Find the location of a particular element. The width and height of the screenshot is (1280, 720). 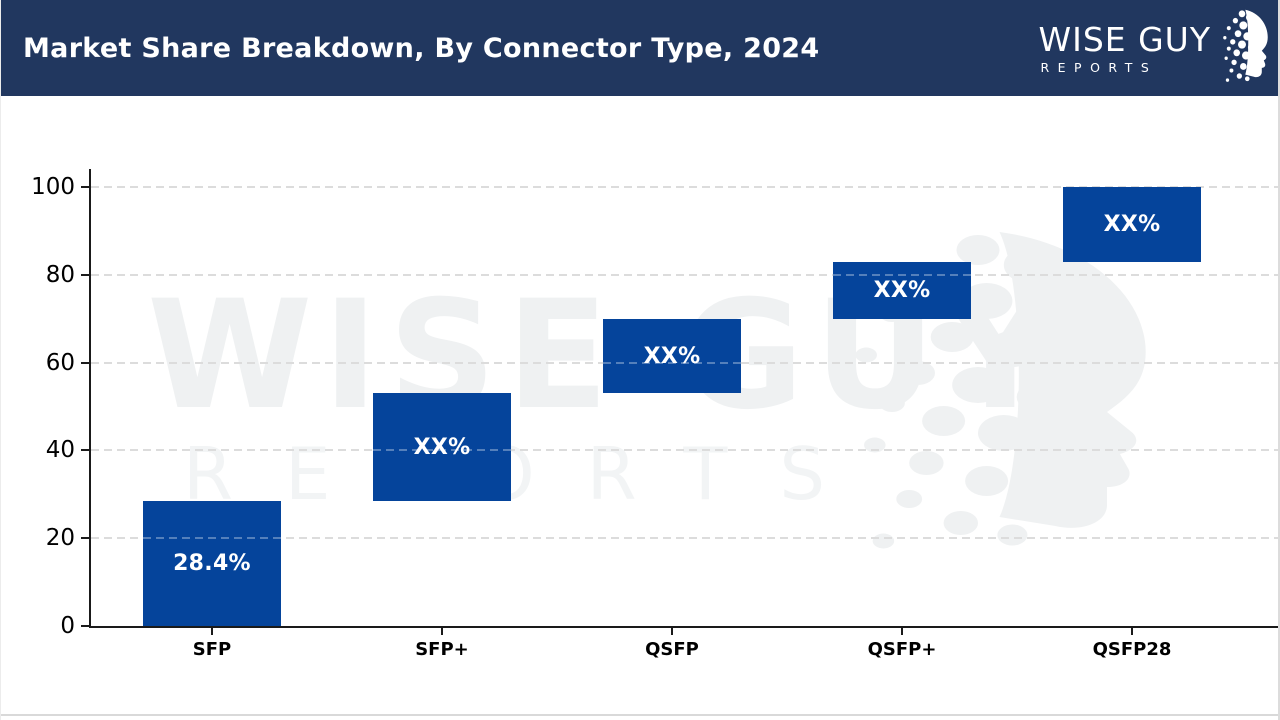

x-axis-spine is located at coordinates (683, 627).